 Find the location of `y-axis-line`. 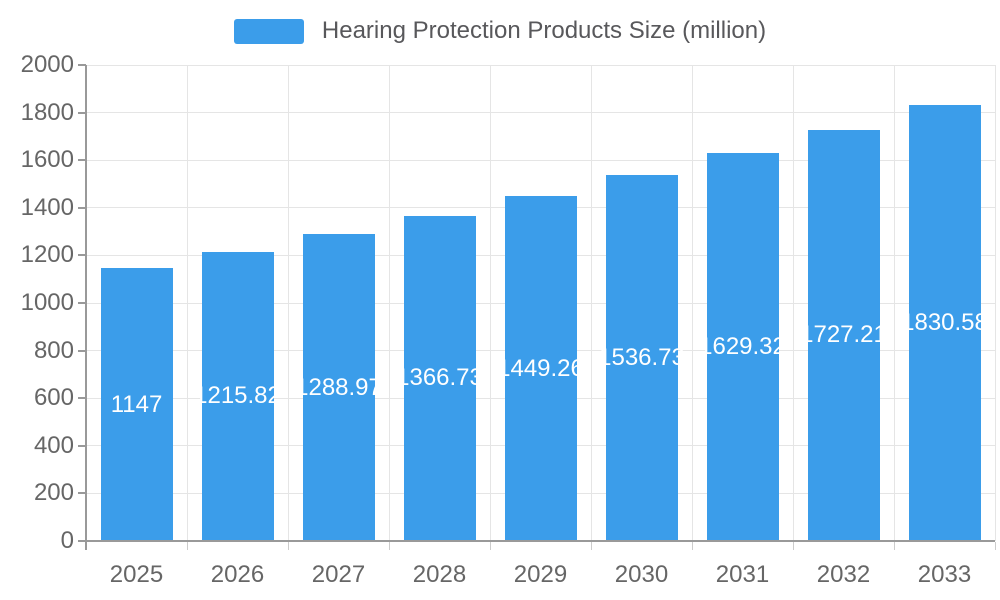

y-axis-line is located at coordinates (86, 307).